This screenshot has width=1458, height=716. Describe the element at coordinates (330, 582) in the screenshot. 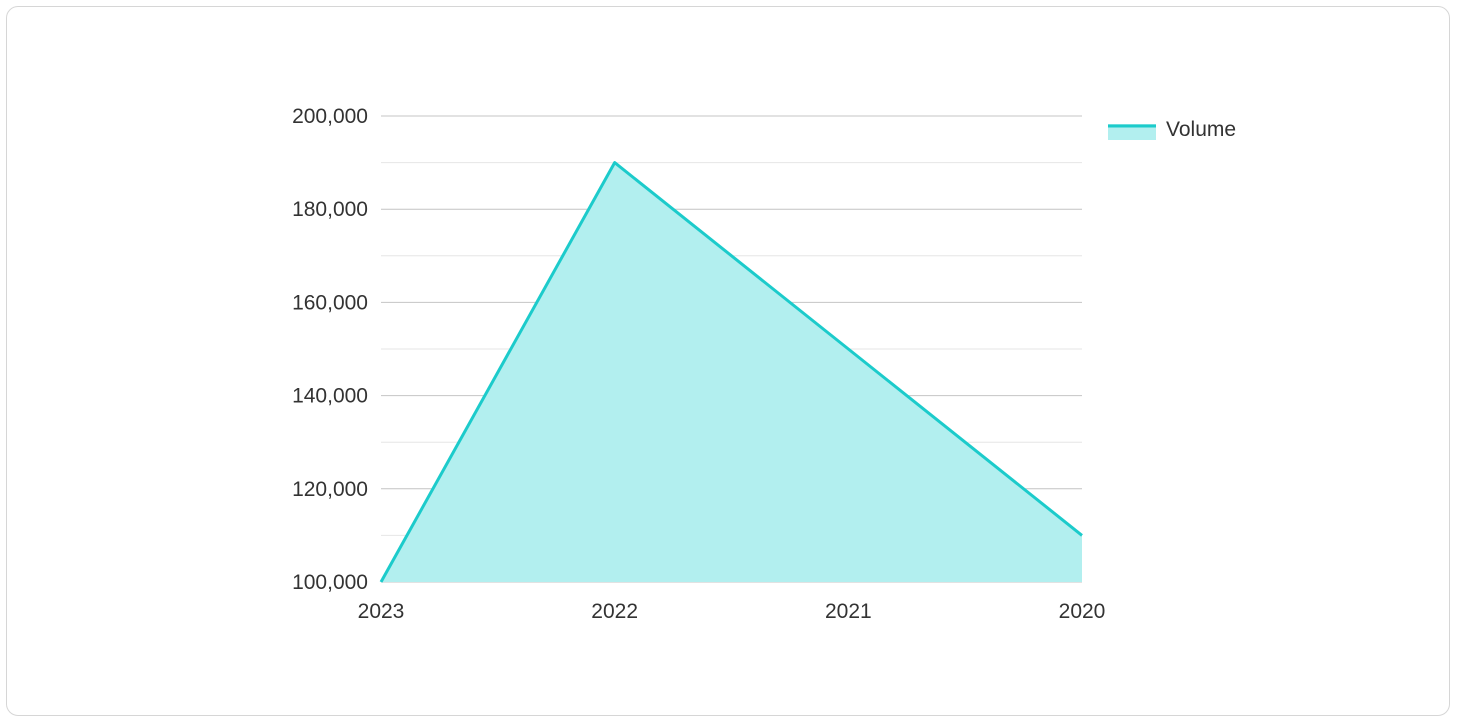

I see `y-tick-label: 100,000` at that location.